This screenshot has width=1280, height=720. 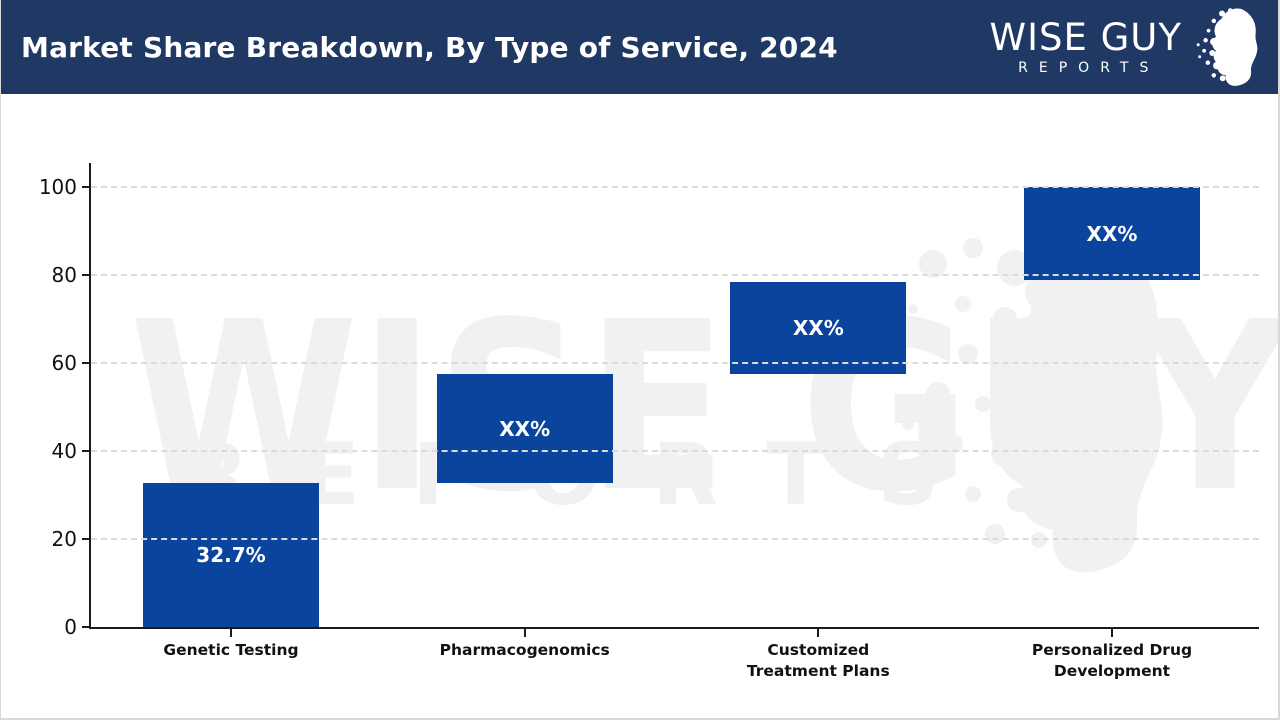 I want to click on y-tick-label-40: 40, so click(x=64, y=451).